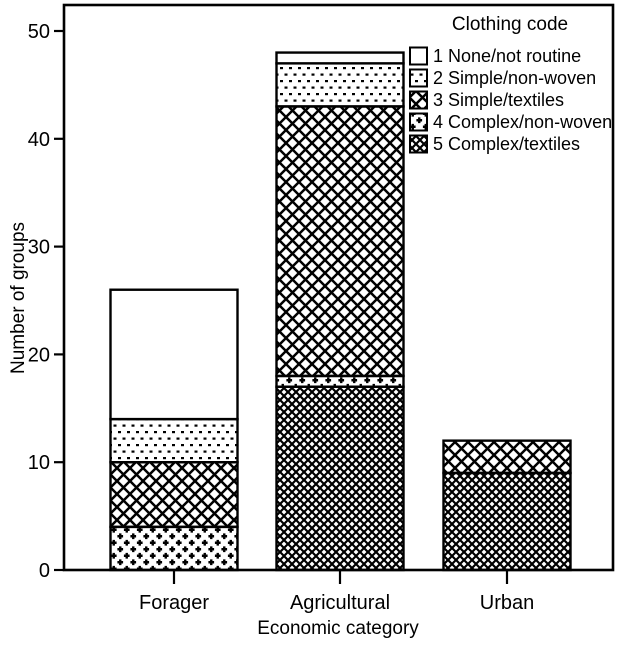  I want to click on legend-item-label: 4 Complex/non-woven, so click(522, 122).